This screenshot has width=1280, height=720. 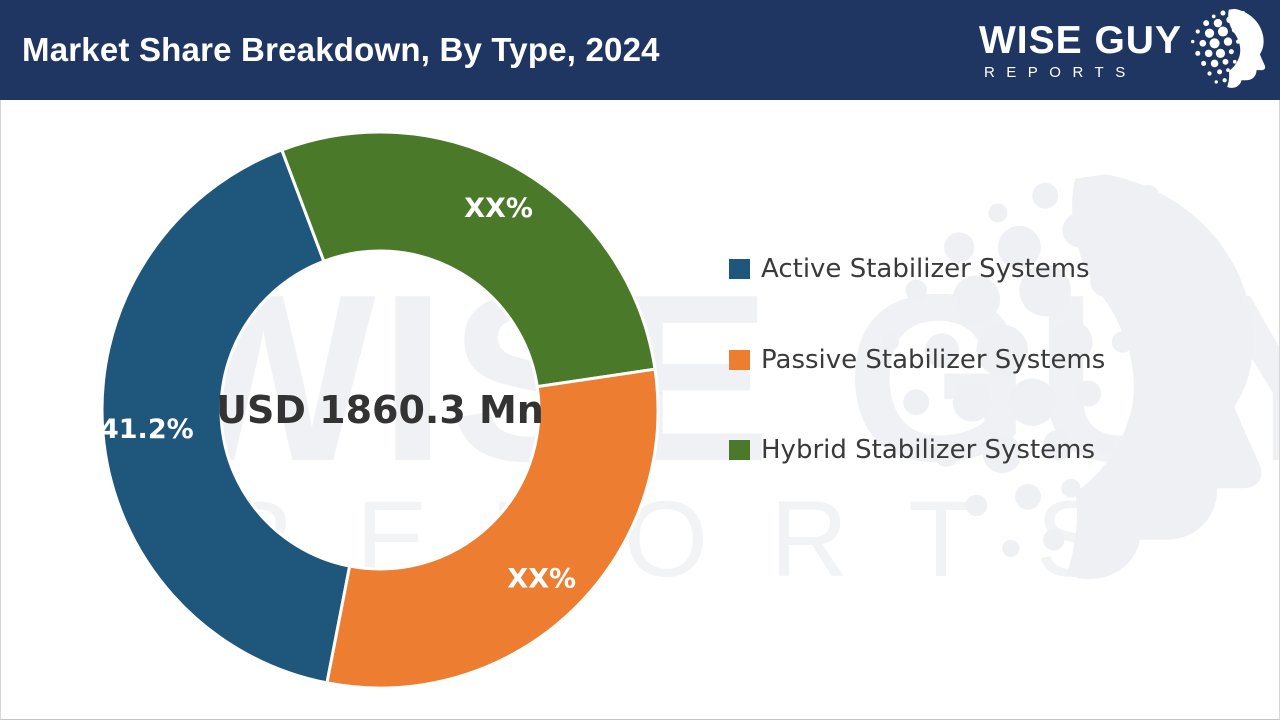 What do you see at coordinates (928, 450) in the screenshot?
I see `legend-label: Hybrid Stabilizer Systems` at bounding box center [928, 450].